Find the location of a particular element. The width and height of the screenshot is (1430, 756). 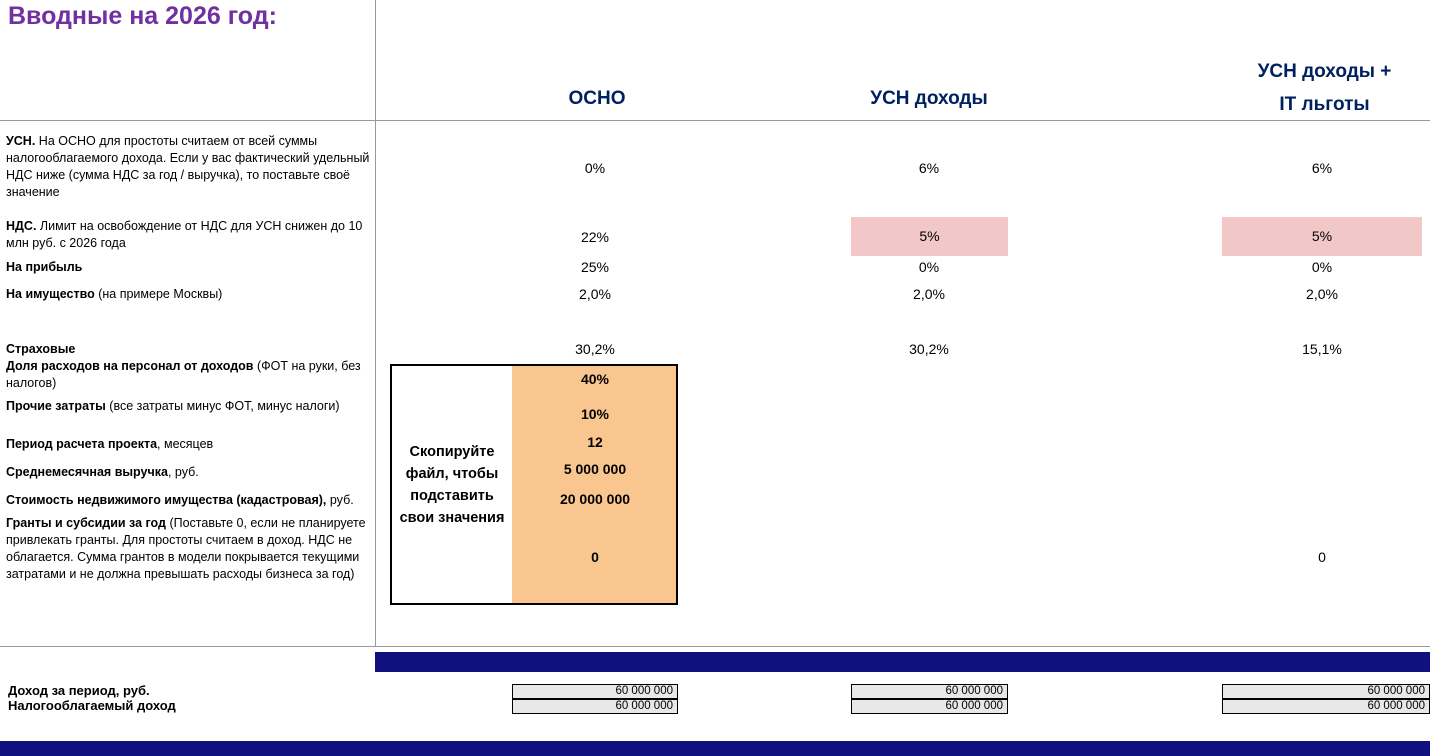

cell-profit-tax-usn: 0% is located at coordinates (929, 267).